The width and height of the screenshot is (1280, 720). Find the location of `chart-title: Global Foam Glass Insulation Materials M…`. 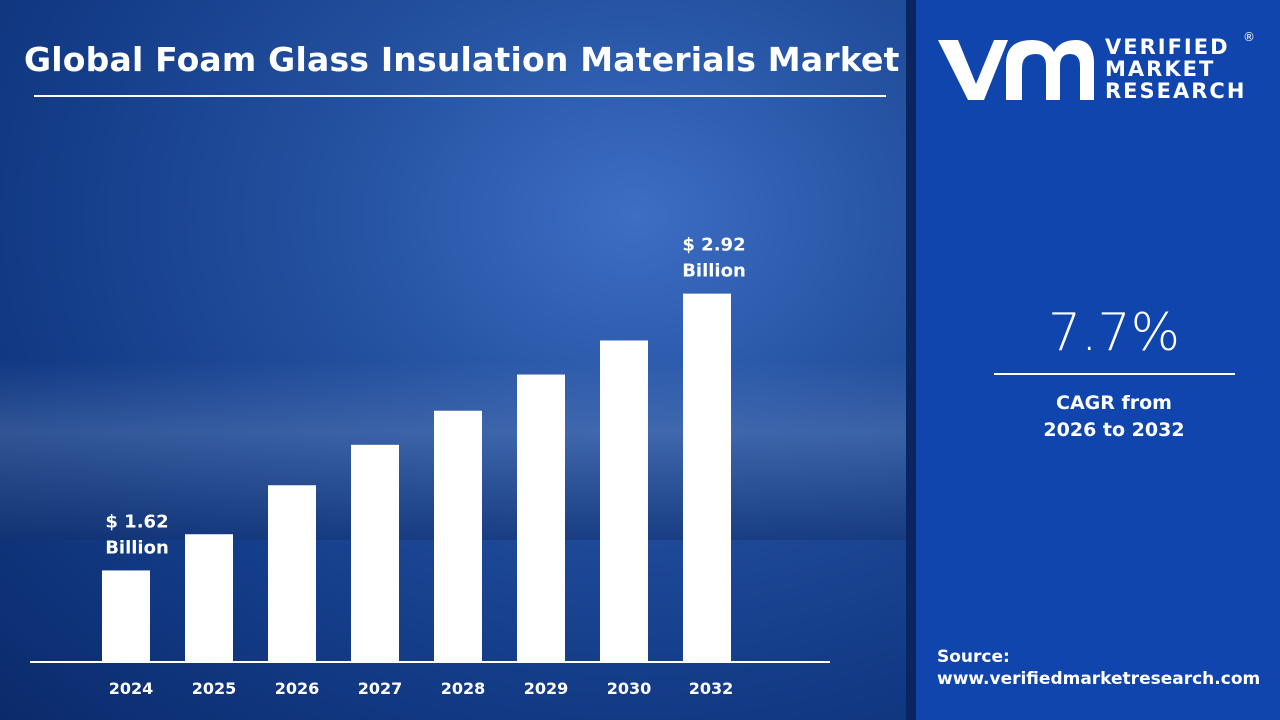

chart-title: Global Foam Glass Insulation Materials M… is located at coordinates (462, 59).